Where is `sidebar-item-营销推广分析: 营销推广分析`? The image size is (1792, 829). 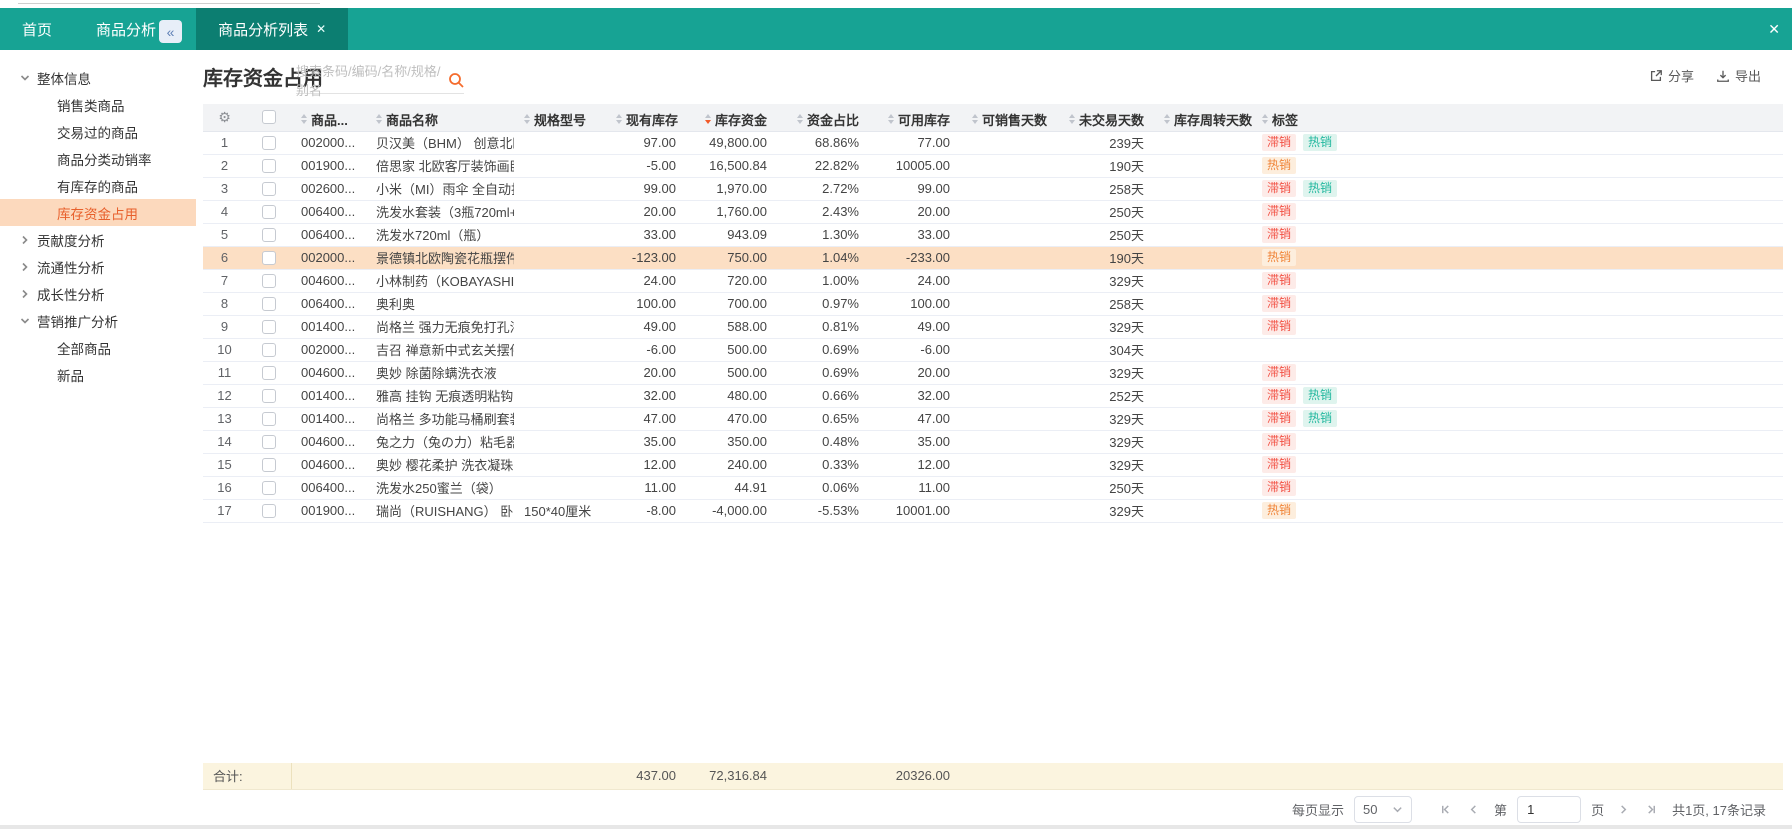 sidebar-item-营销推广分析: 营销推广分析 is located at coordinates (98, 320).